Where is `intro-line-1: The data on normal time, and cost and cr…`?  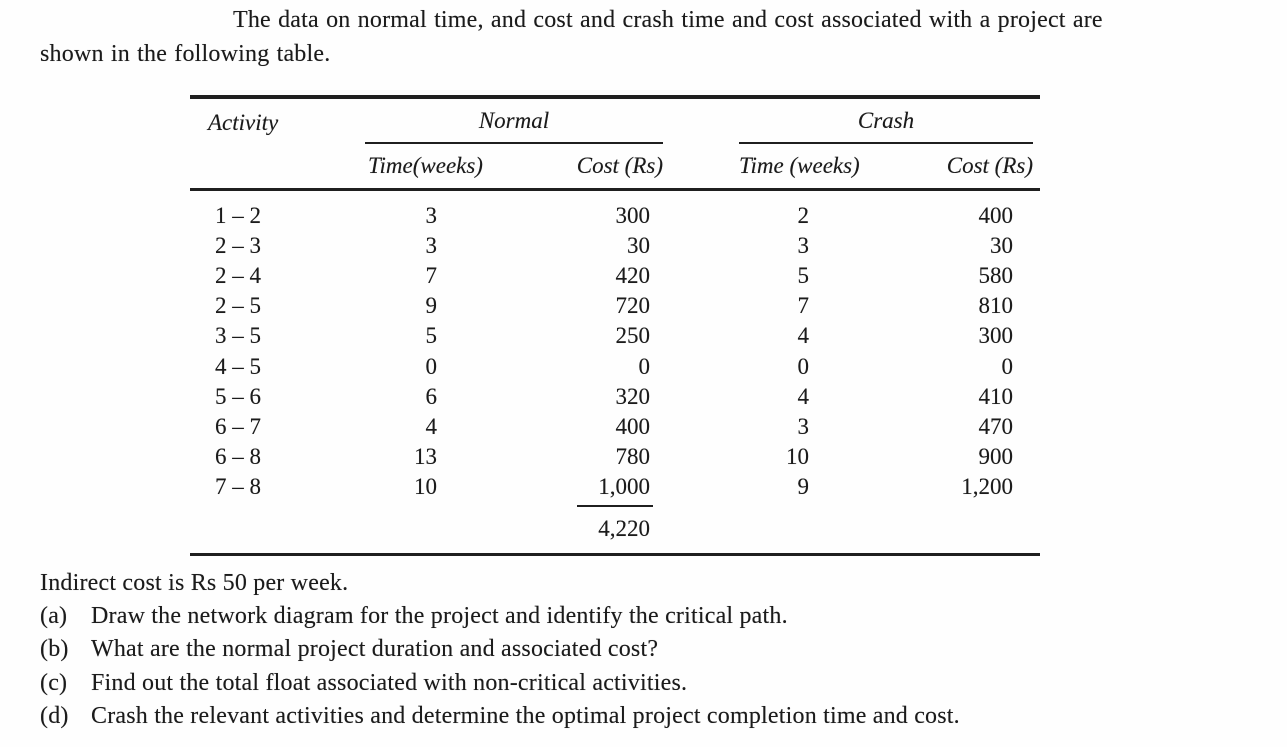 intro-line-1: The data on normal time, and cost and cr… is located at coordinates (668, 20).